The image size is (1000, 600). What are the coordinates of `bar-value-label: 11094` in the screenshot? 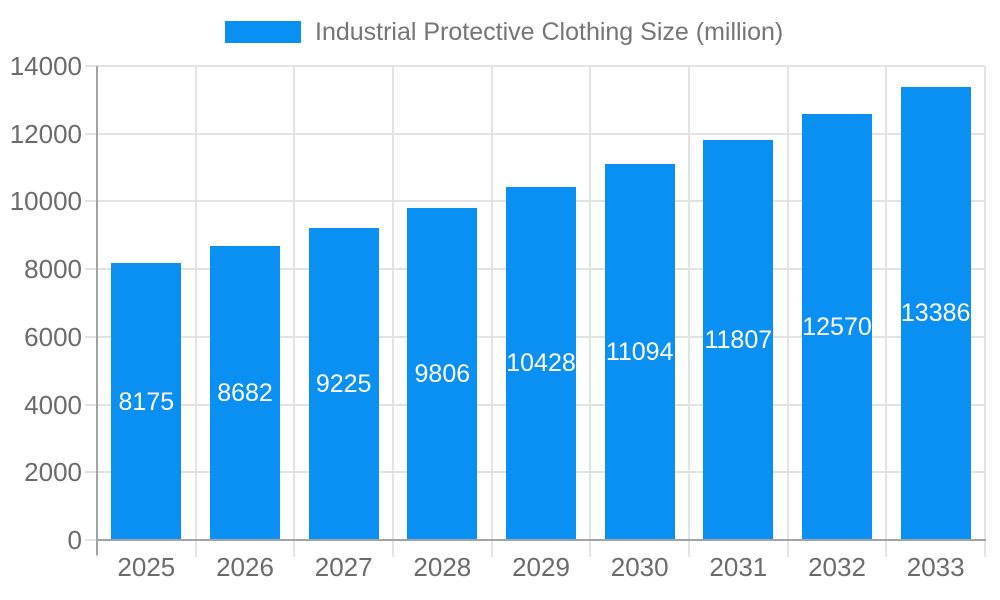 It's located at (639, 352).